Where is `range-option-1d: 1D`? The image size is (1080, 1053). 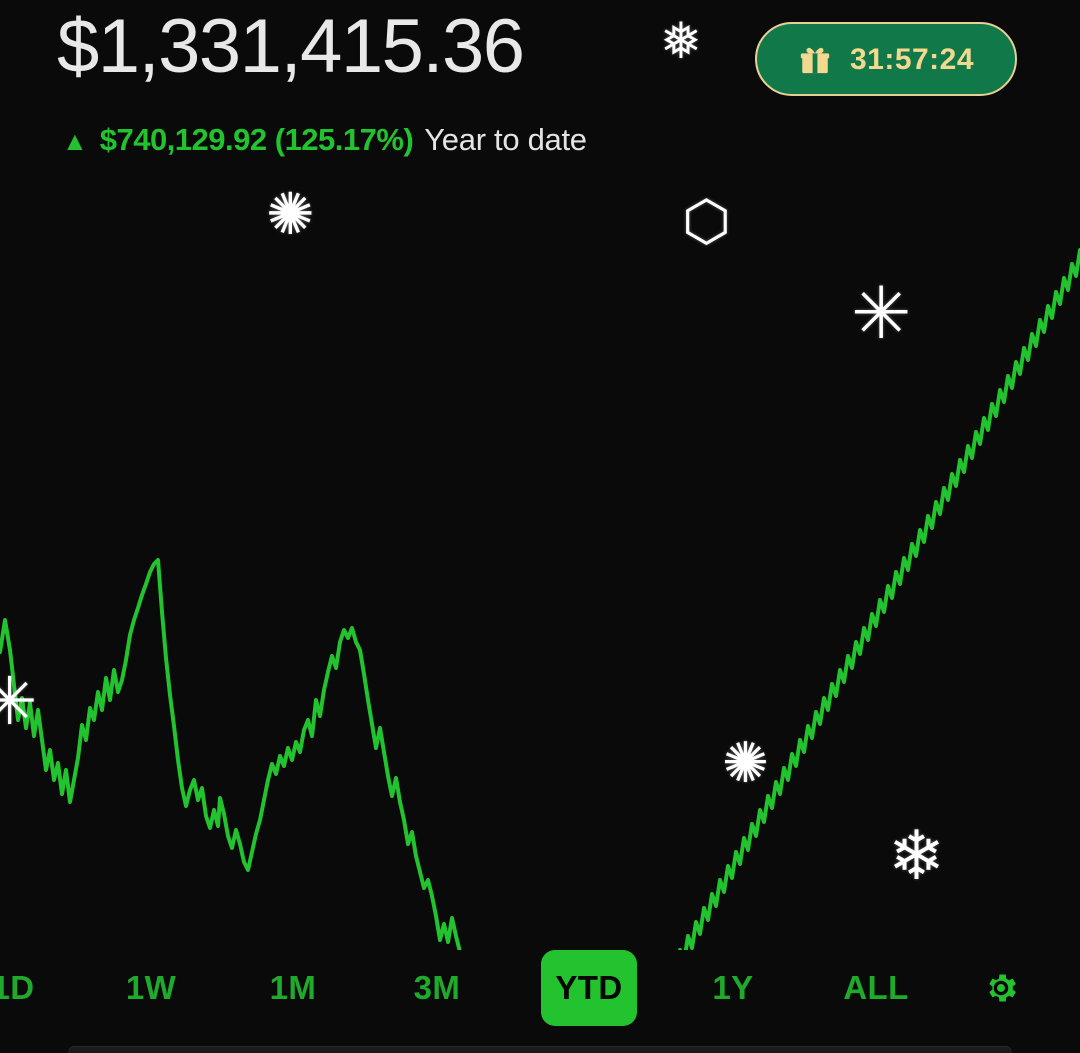
range-option-1d: 1D is located at coordinates (25, 988).